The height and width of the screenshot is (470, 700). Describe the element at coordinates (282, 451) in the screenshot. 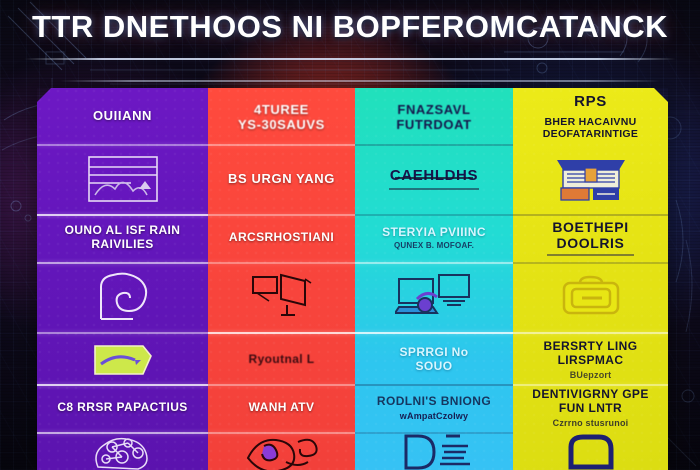

I see `eye-swirl-icon` at that location.